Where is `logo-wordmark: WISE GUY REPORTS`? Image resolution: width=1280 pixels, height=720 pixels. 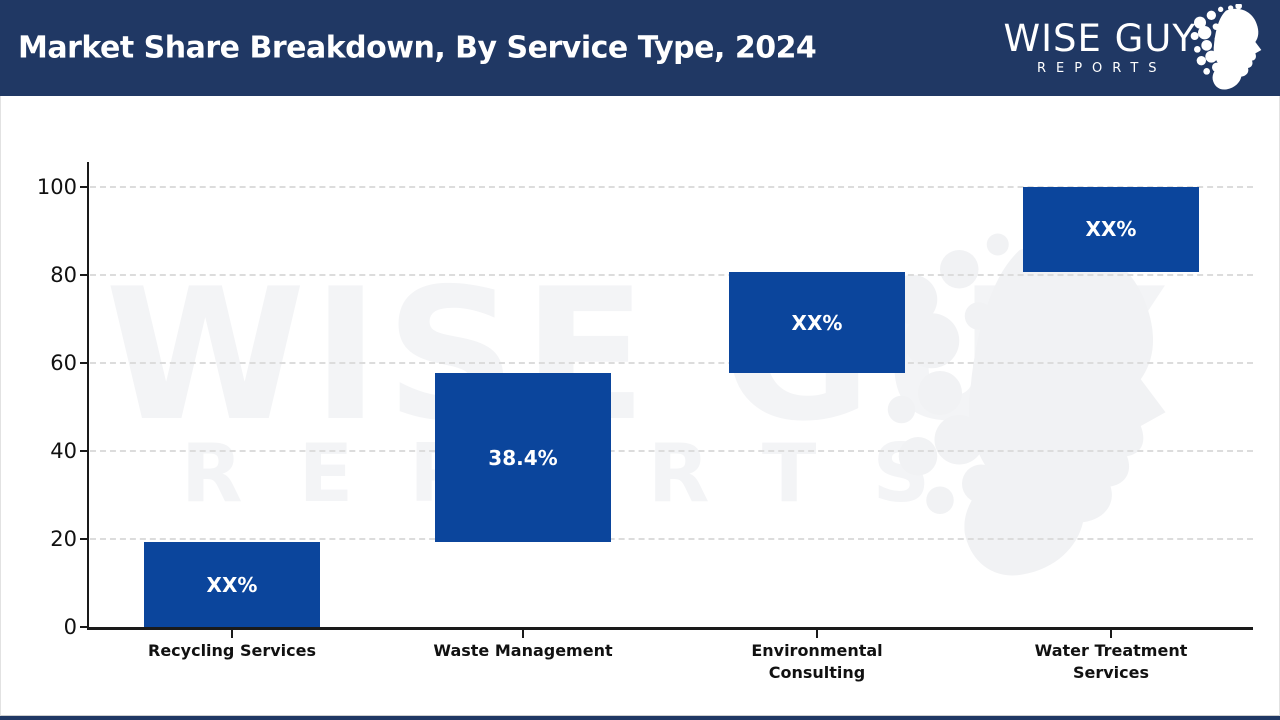 logo-wordmark: WISE GUY REPORTS is located at coordinates (1100, 48).